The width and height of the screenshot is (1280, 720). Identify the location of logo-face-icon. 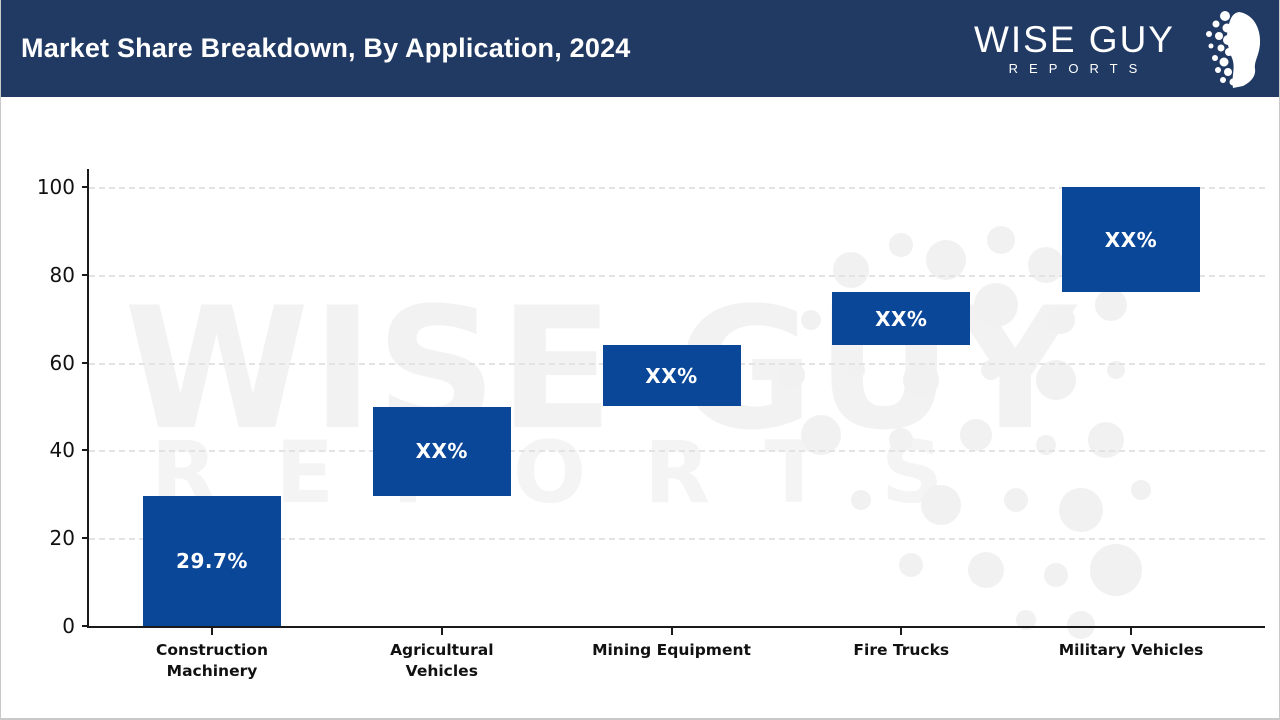
(1233, 49).